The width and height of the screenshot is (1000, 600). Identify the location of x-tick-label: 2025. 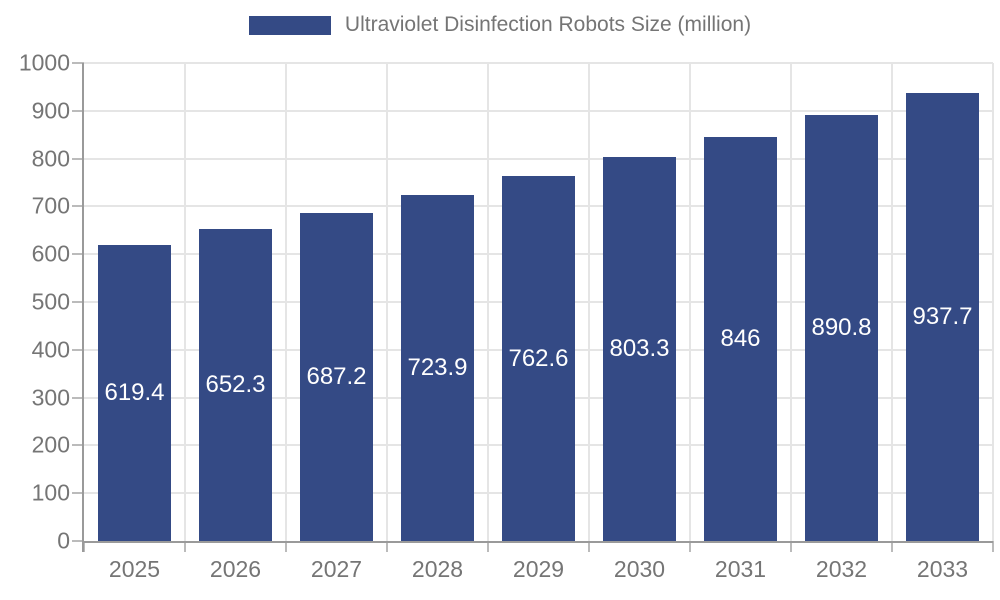
(134, 569).